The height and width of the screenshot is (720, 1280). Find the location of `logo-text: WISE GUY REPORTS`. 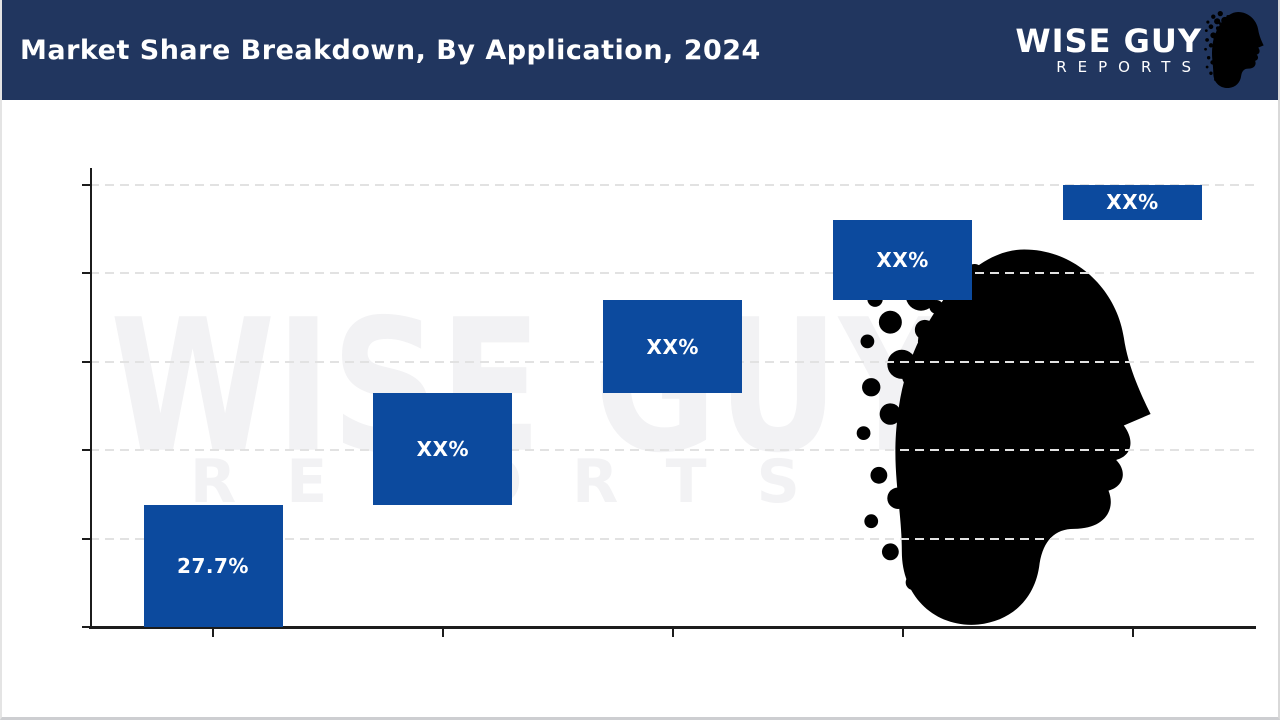

logo-text: WISE GUY REPORTS is located at coordinates (1108, 50).